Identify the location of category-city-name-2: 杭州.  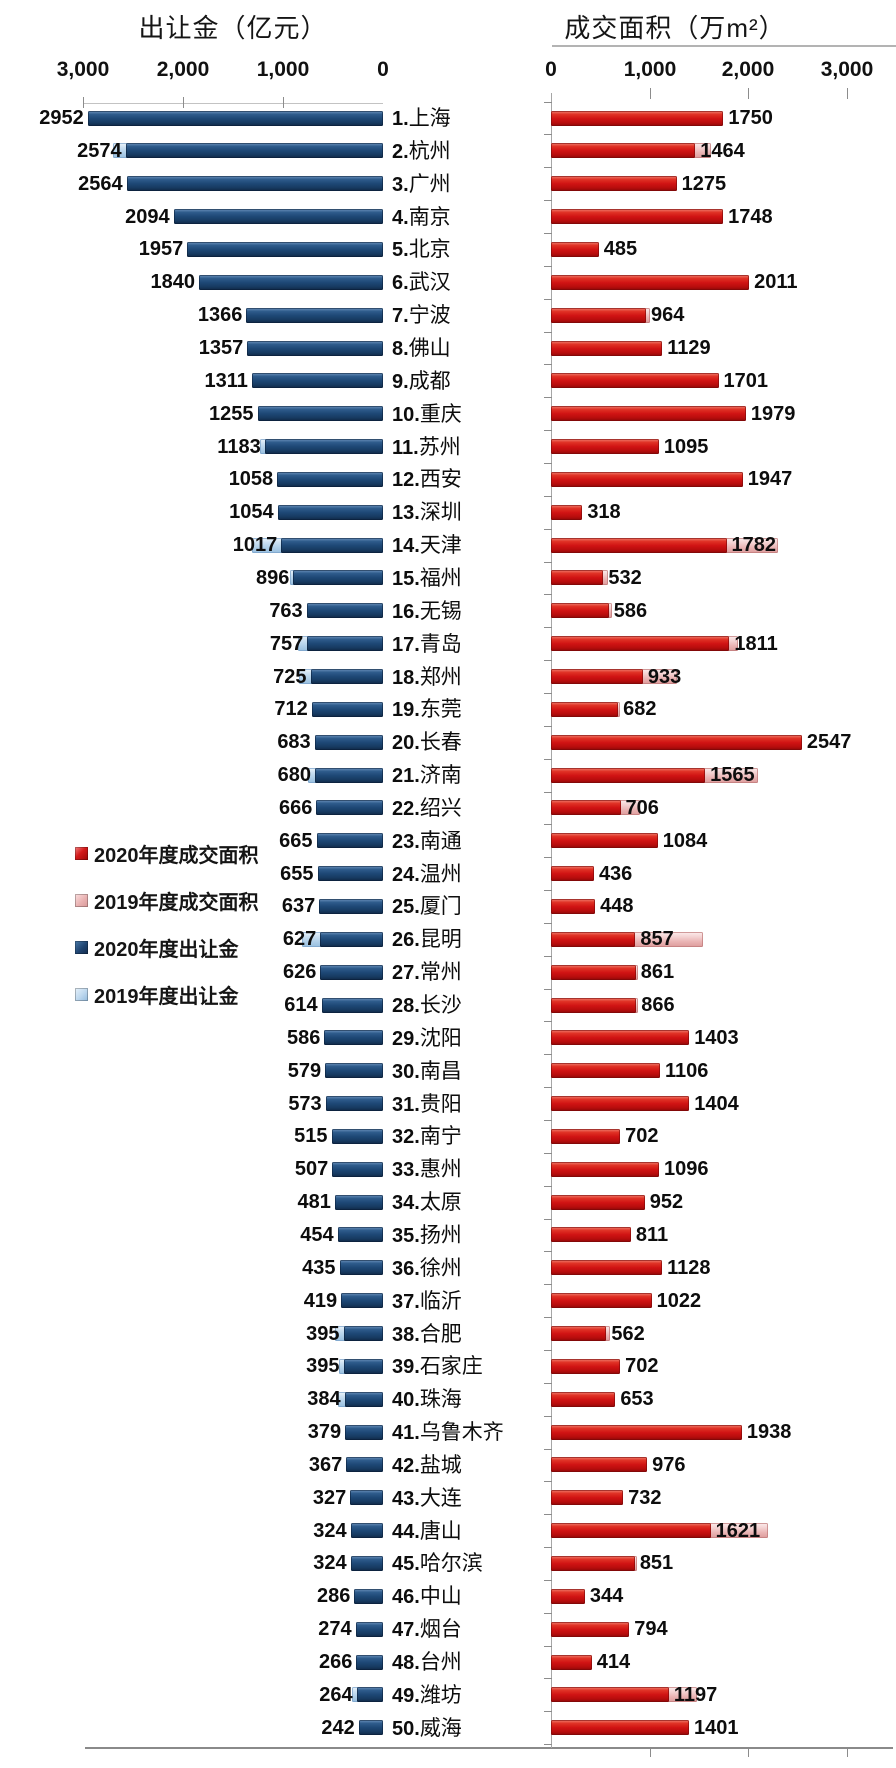
(429, 150).